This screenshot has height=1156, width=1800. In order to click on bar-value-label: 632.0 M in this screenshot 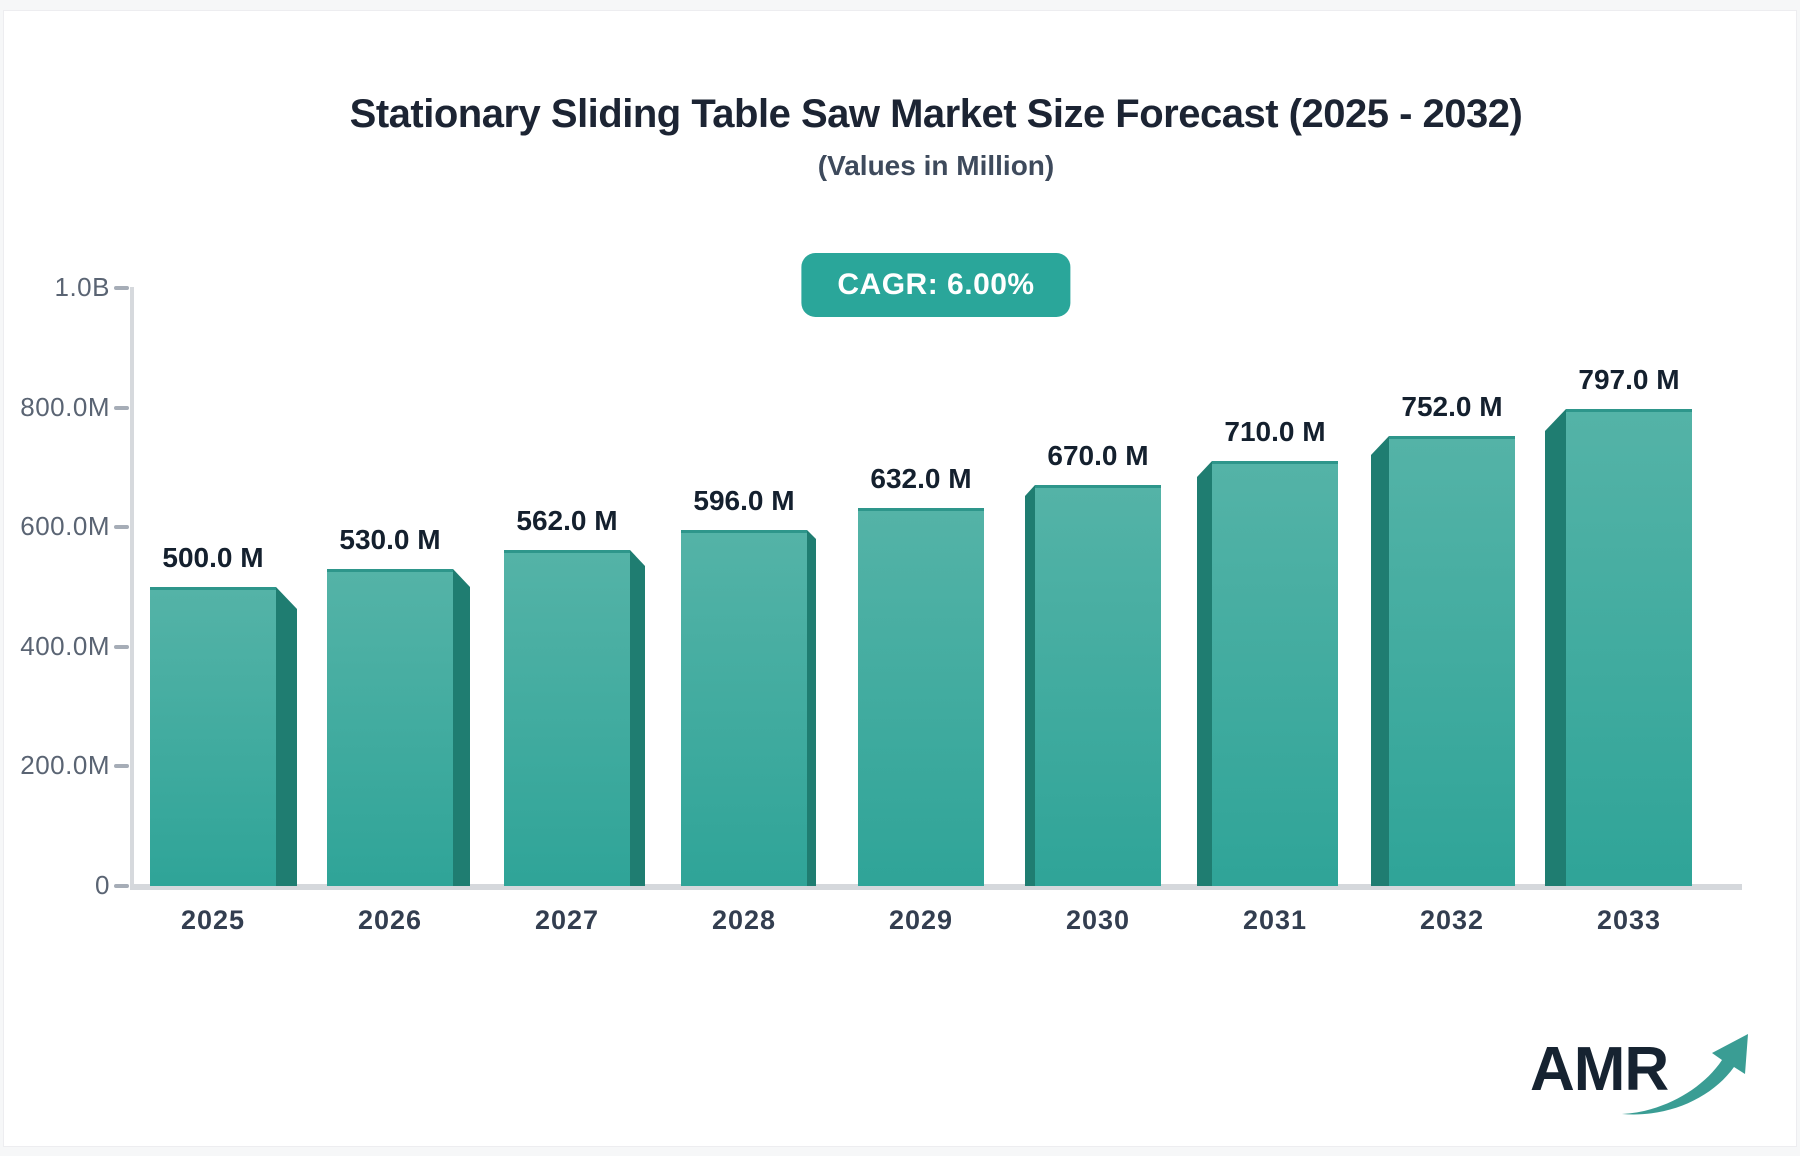, I will do `click(921, 478)`.